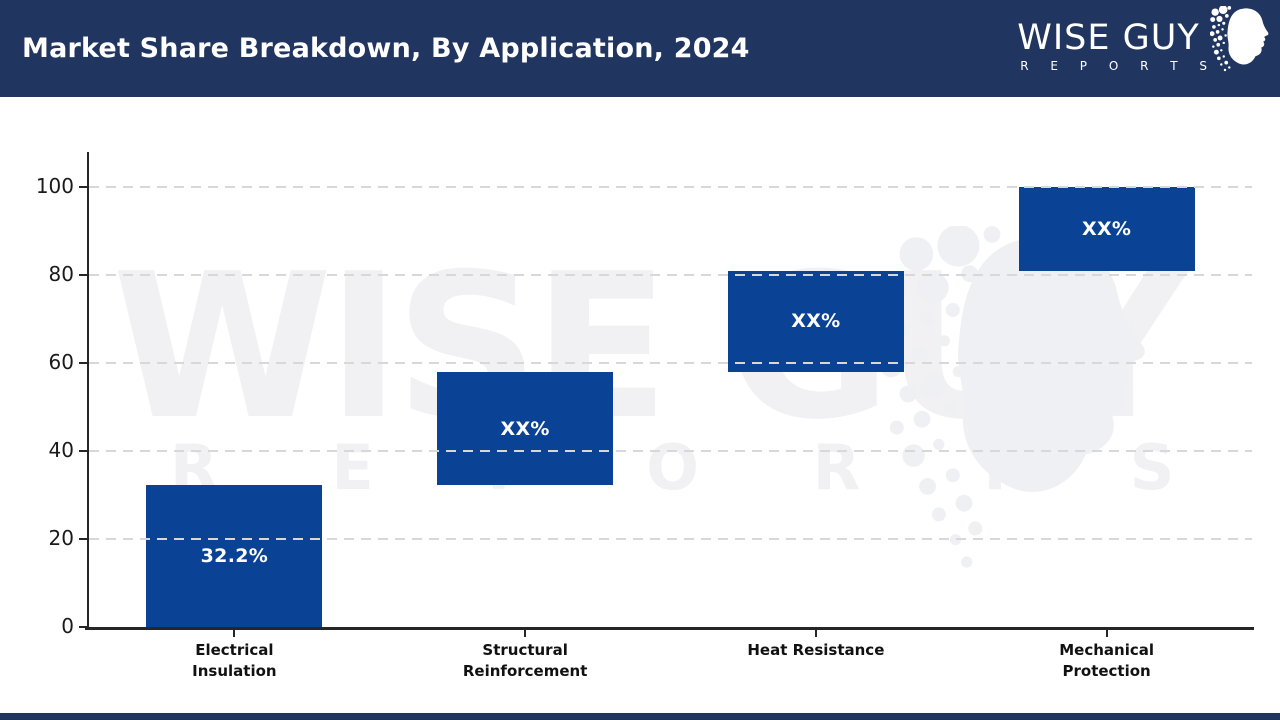 The image size is (1280, 720). What do you see at coordinates (61, 538) in the screenshot?
I see `y-tick-label-20: 20` at bounding box center [61, 538].